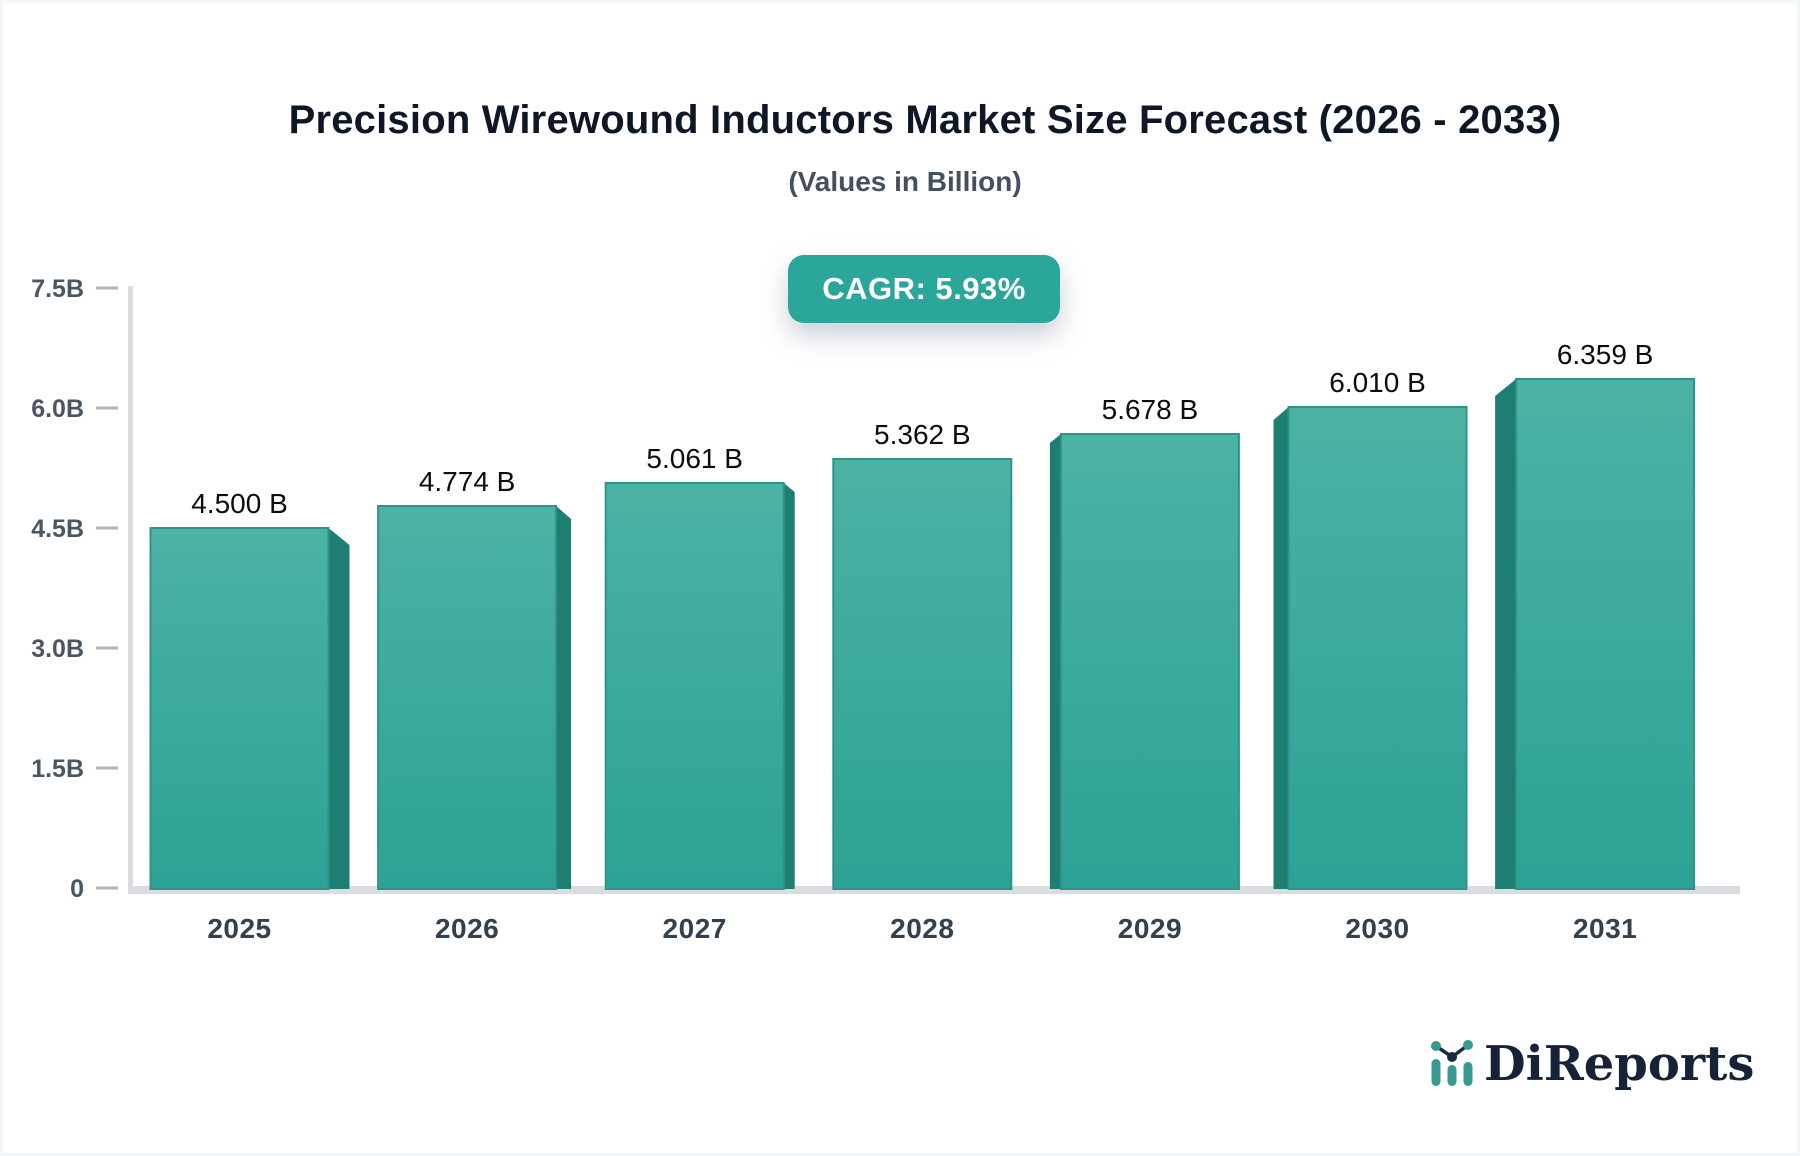  I want to click on bar-value-label: 5.678 B, so click(1150, 409).